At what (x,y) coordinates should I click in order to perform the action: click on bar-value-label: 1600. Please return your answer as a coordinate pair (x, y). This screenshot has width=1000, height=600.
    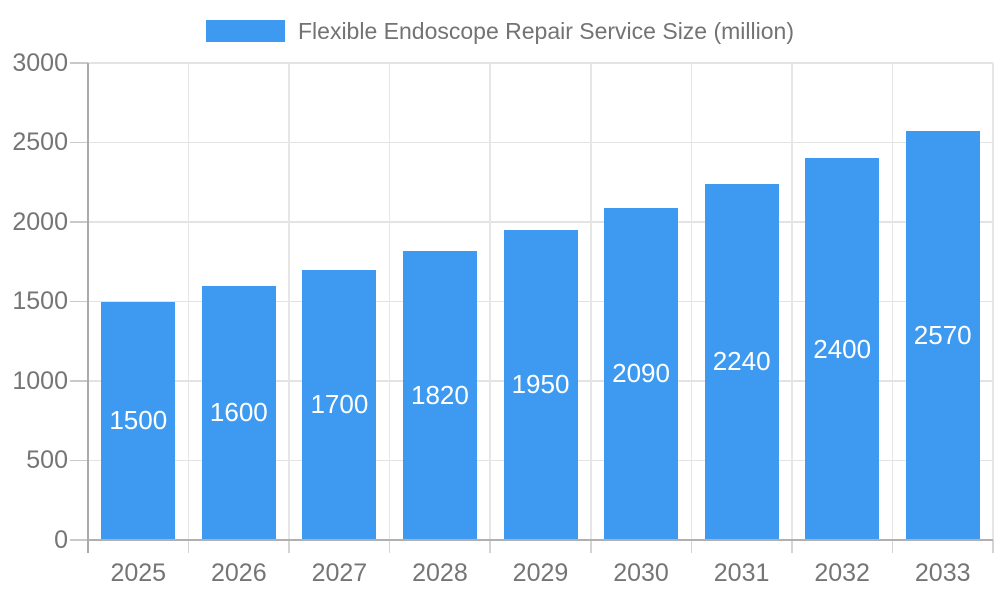
    Looking at the image, I should click on (238, 412).